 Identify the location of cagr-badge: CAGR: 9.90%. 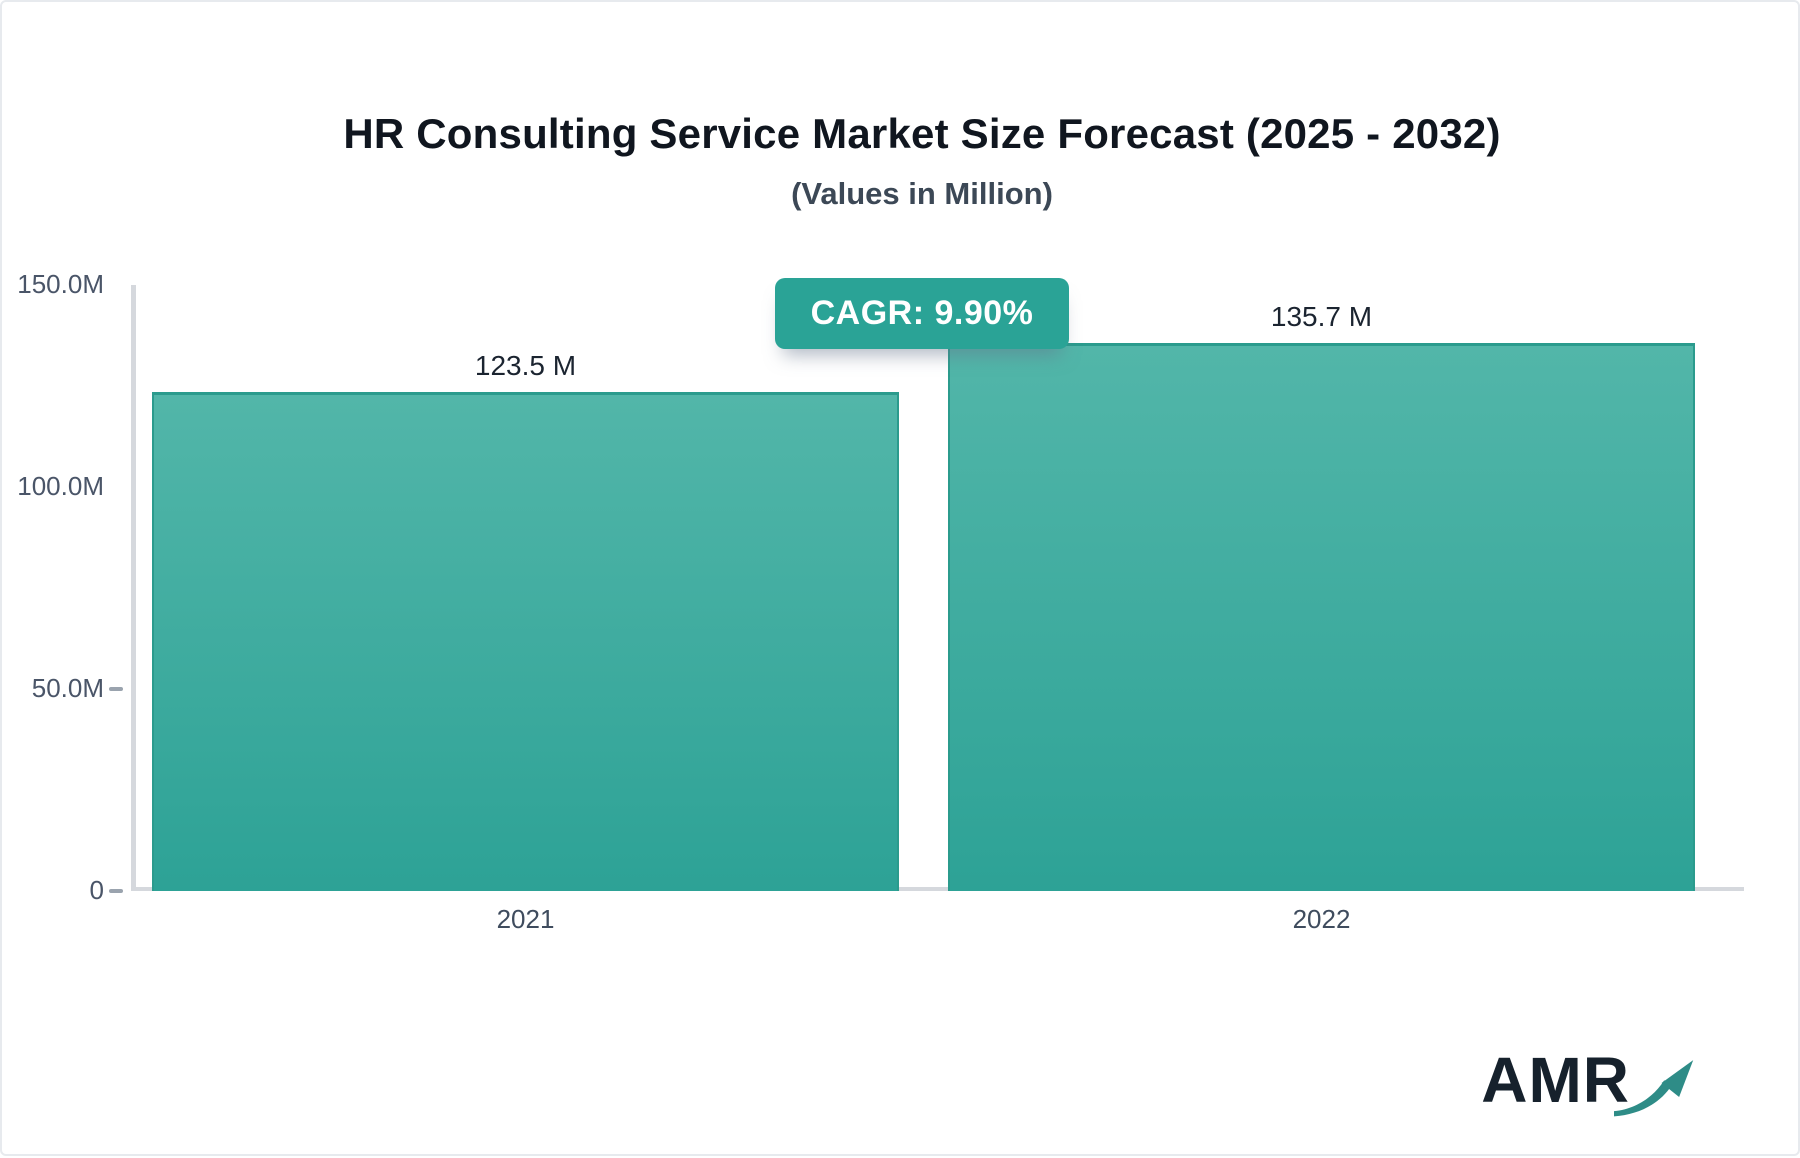
(922, 313).